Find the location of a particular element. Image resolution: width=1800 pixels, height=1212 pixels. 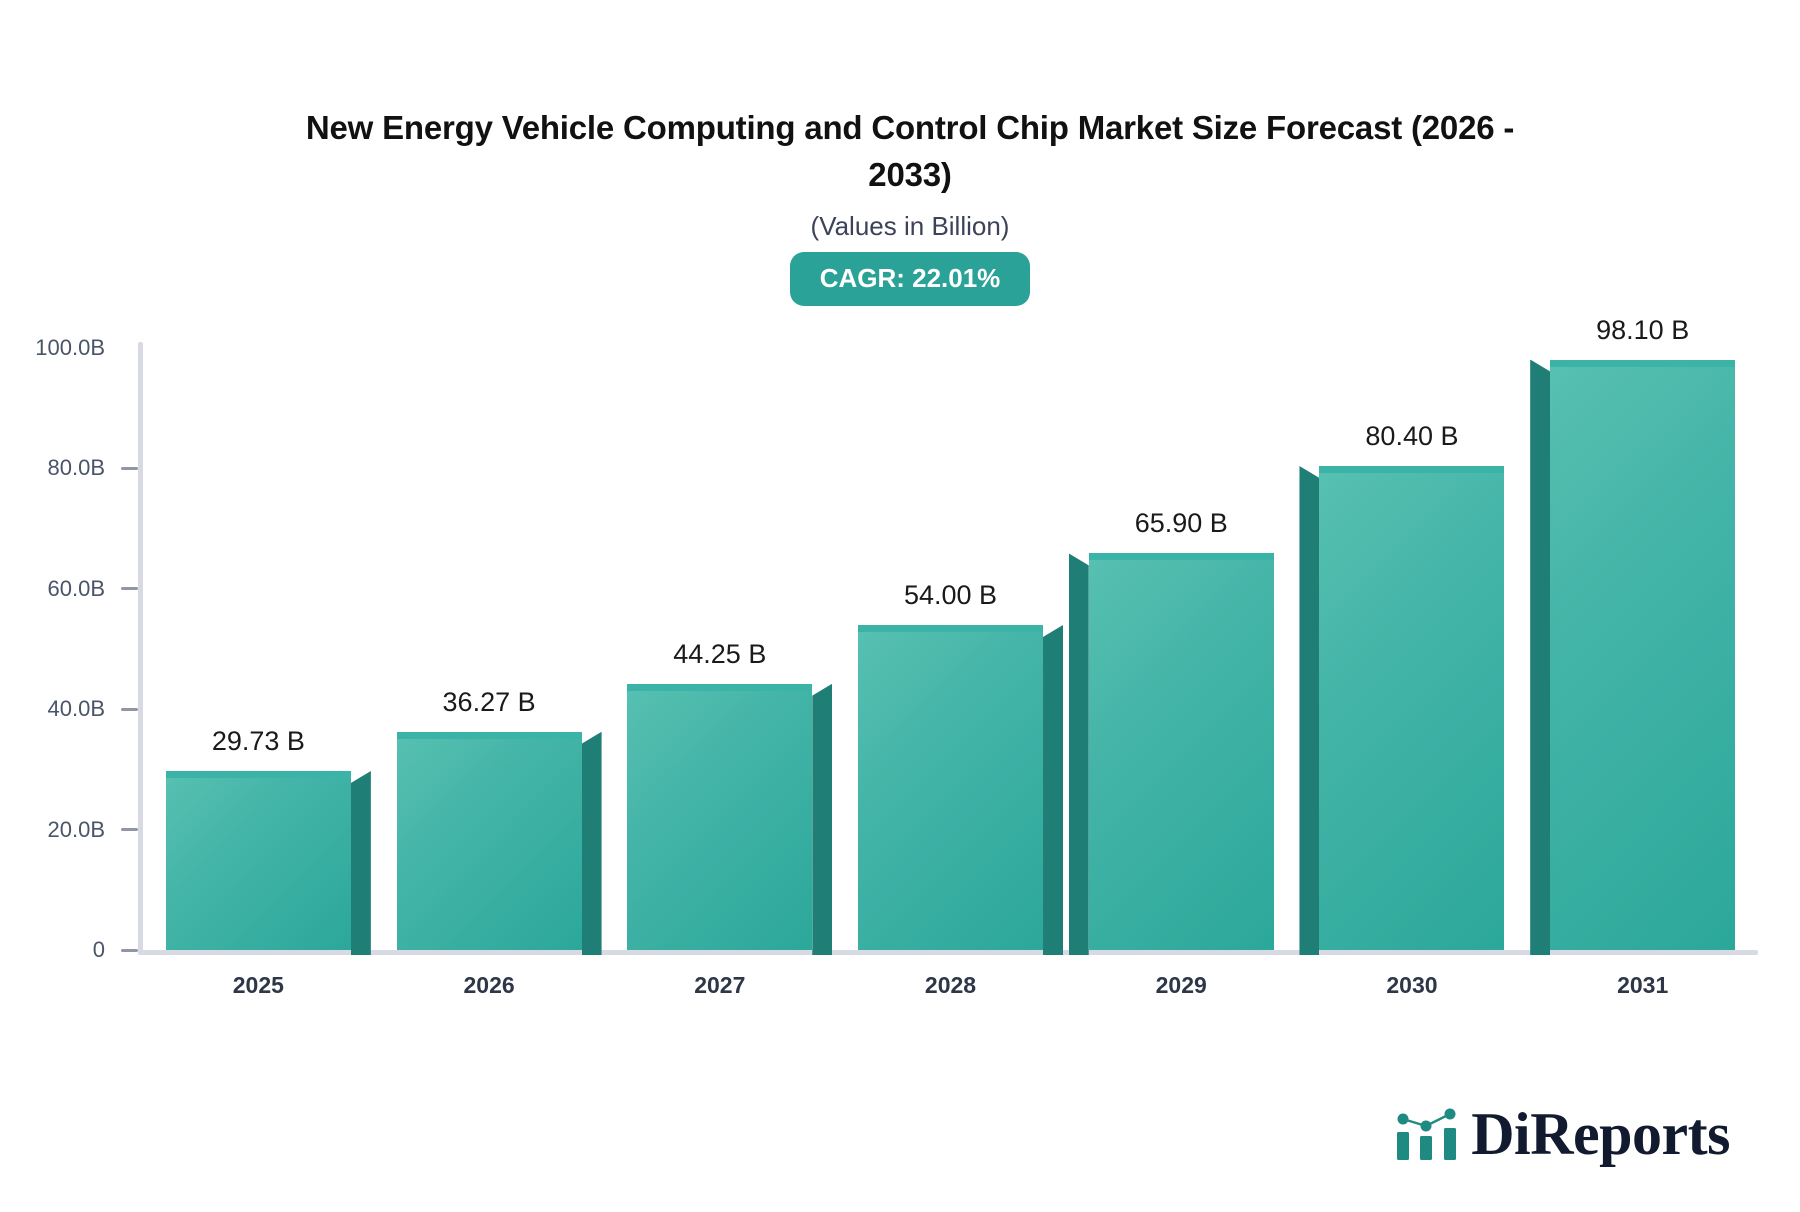

bar-slot: 44.25 B is located at coordinates (719, 642).